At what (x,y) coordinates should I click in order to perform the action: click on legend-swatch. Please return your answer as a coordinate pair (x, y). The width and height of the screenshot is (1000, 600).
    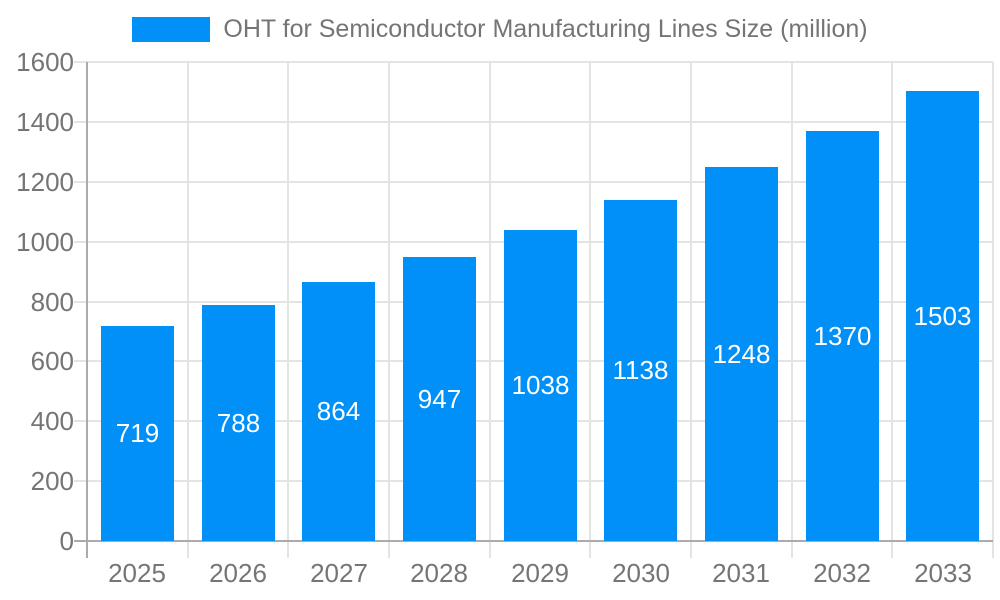
    Looking at the image, I should click on (171, 29).